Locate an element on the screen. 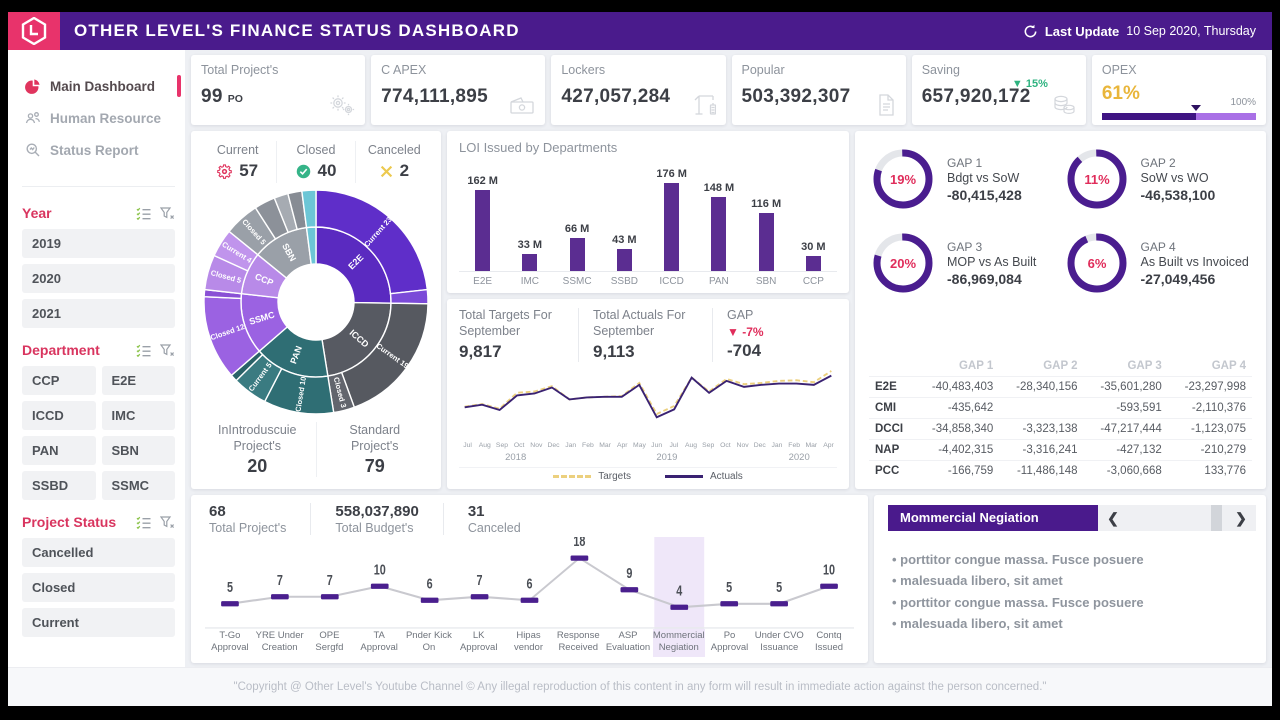  slicer-option-cancelled: Cancelled is located at coordinates (98, 552).